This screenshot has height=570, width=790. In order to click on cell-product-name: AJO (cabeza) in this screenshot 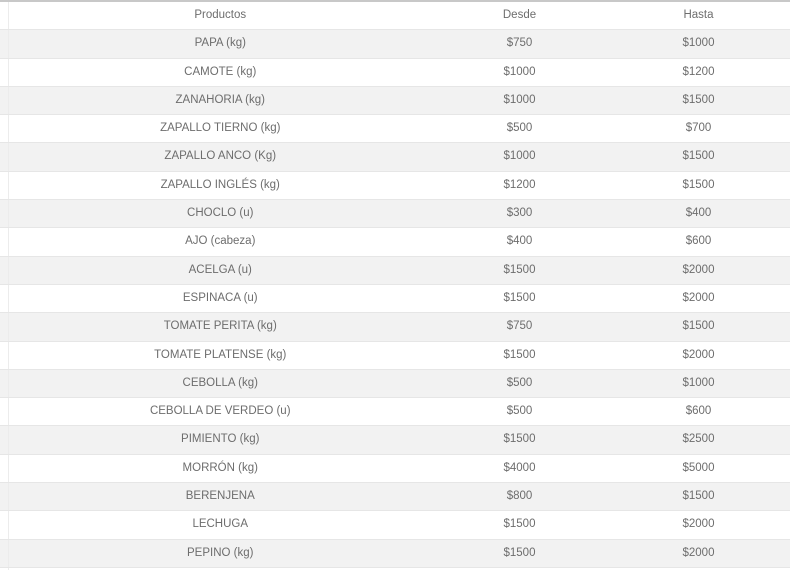, I will do `click(220, 242)`.